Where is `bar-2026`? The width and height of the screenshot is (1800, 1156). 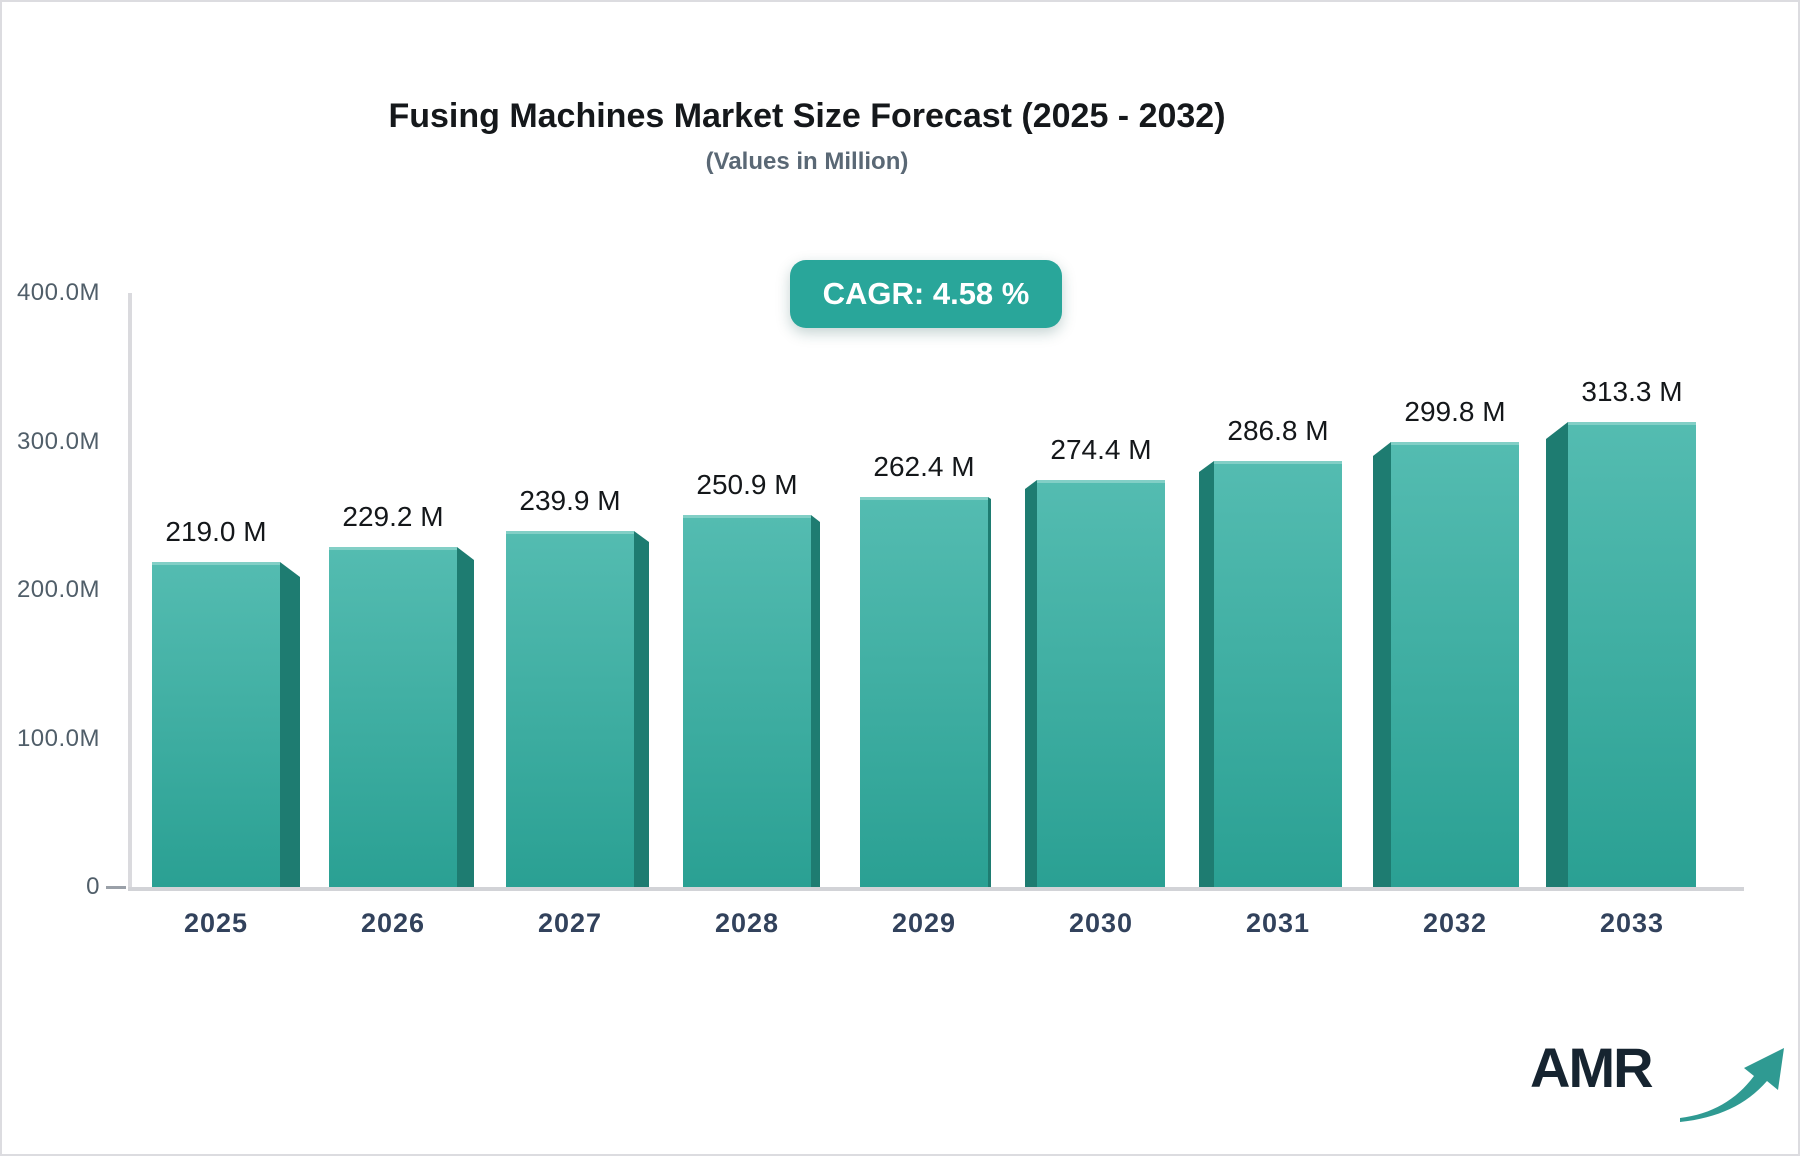
bar-2026 is located at coordinates (401, 717).